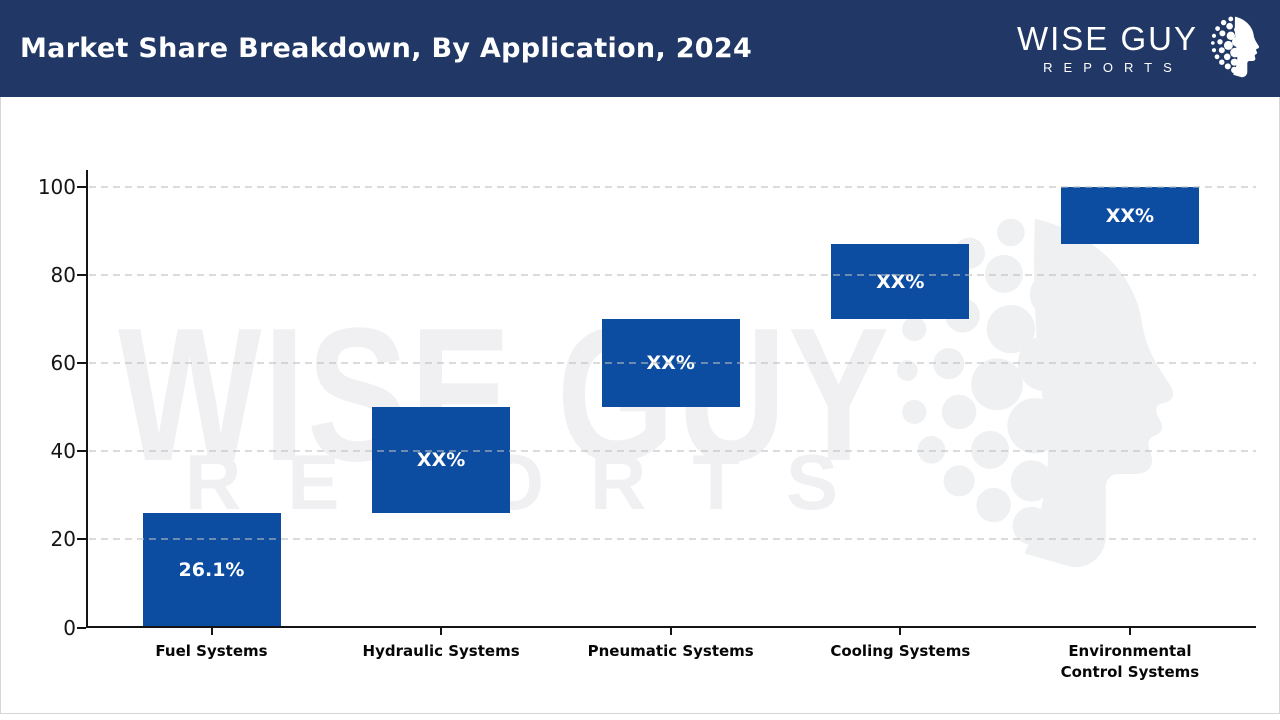  What do you see at coordinates (640, 713) in the screenshot?
I see `frame-border-bottom` at bounding box center [640, 713].